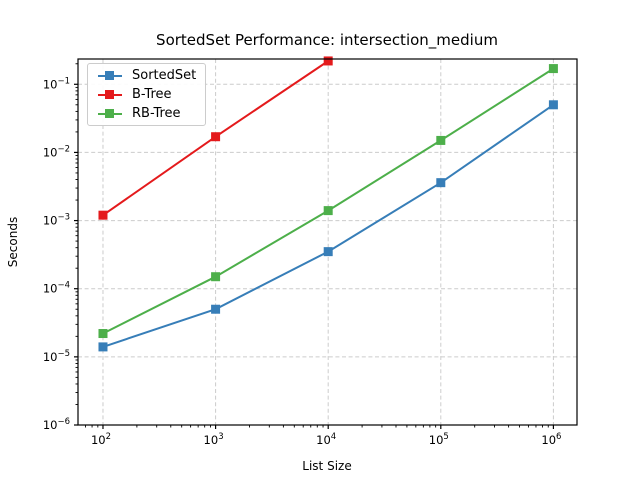 This screenshot has width=640, height=480. I want to click on legend-item-rbtree: RB-Tree, so click(151, 113).